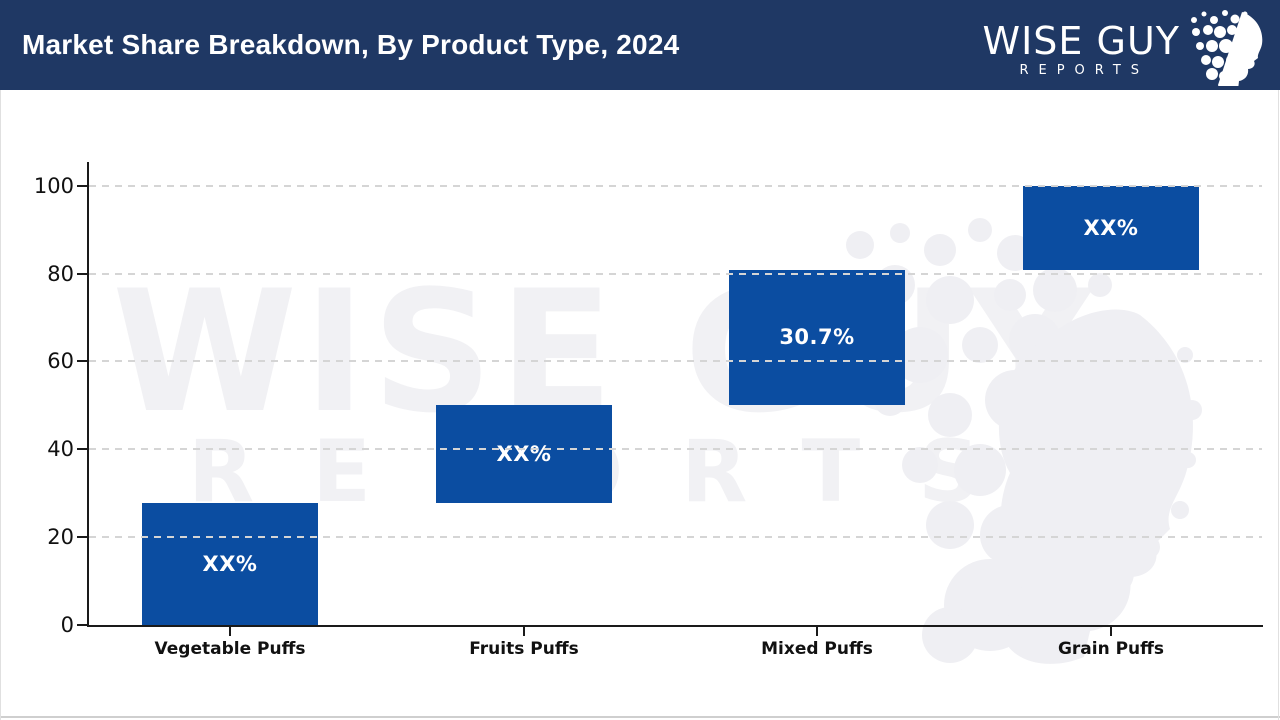 The image size is (1280, 720). I want to click on bar-mixed-puffs: 30.7%, so click(817, 337).